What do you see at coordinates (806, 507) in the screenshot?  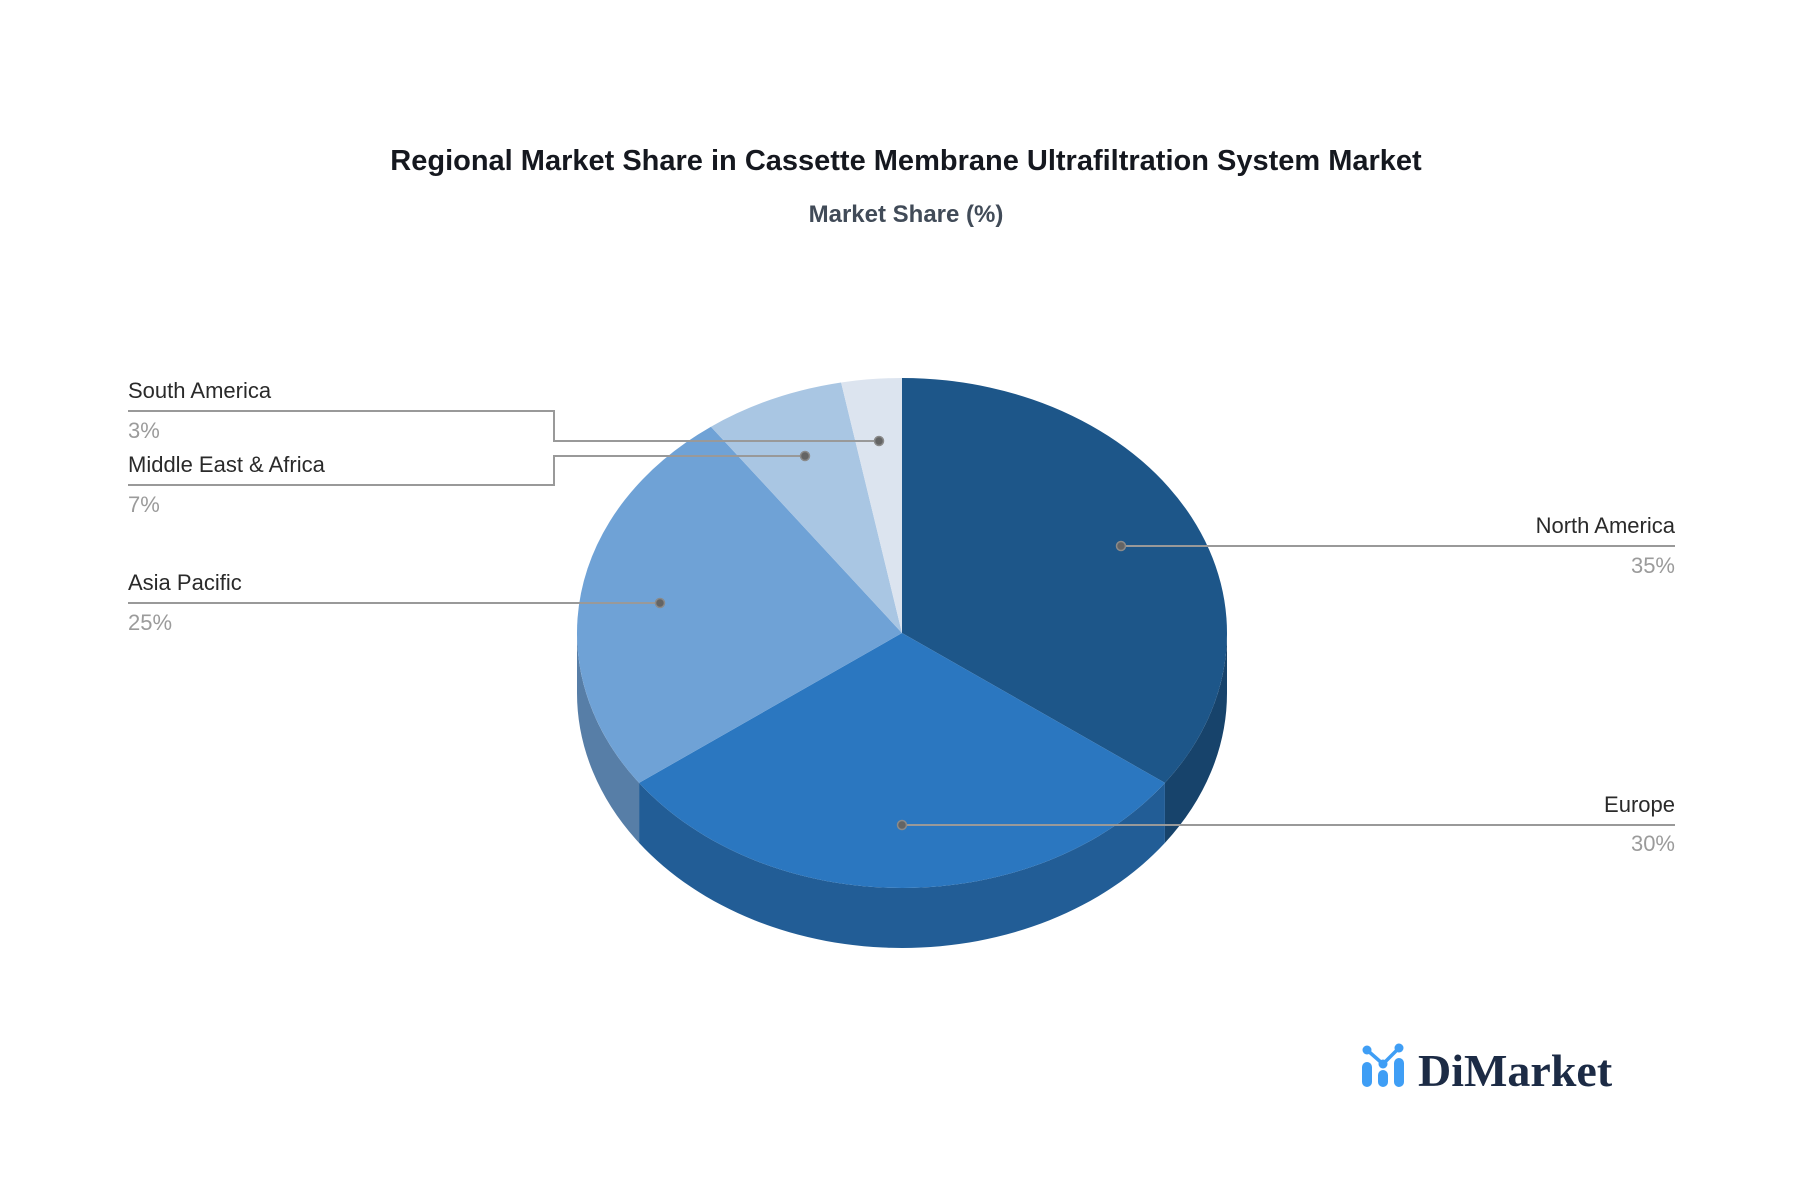 I see `pie-slice-middle-east-africa` at bounding box center [806, 507].